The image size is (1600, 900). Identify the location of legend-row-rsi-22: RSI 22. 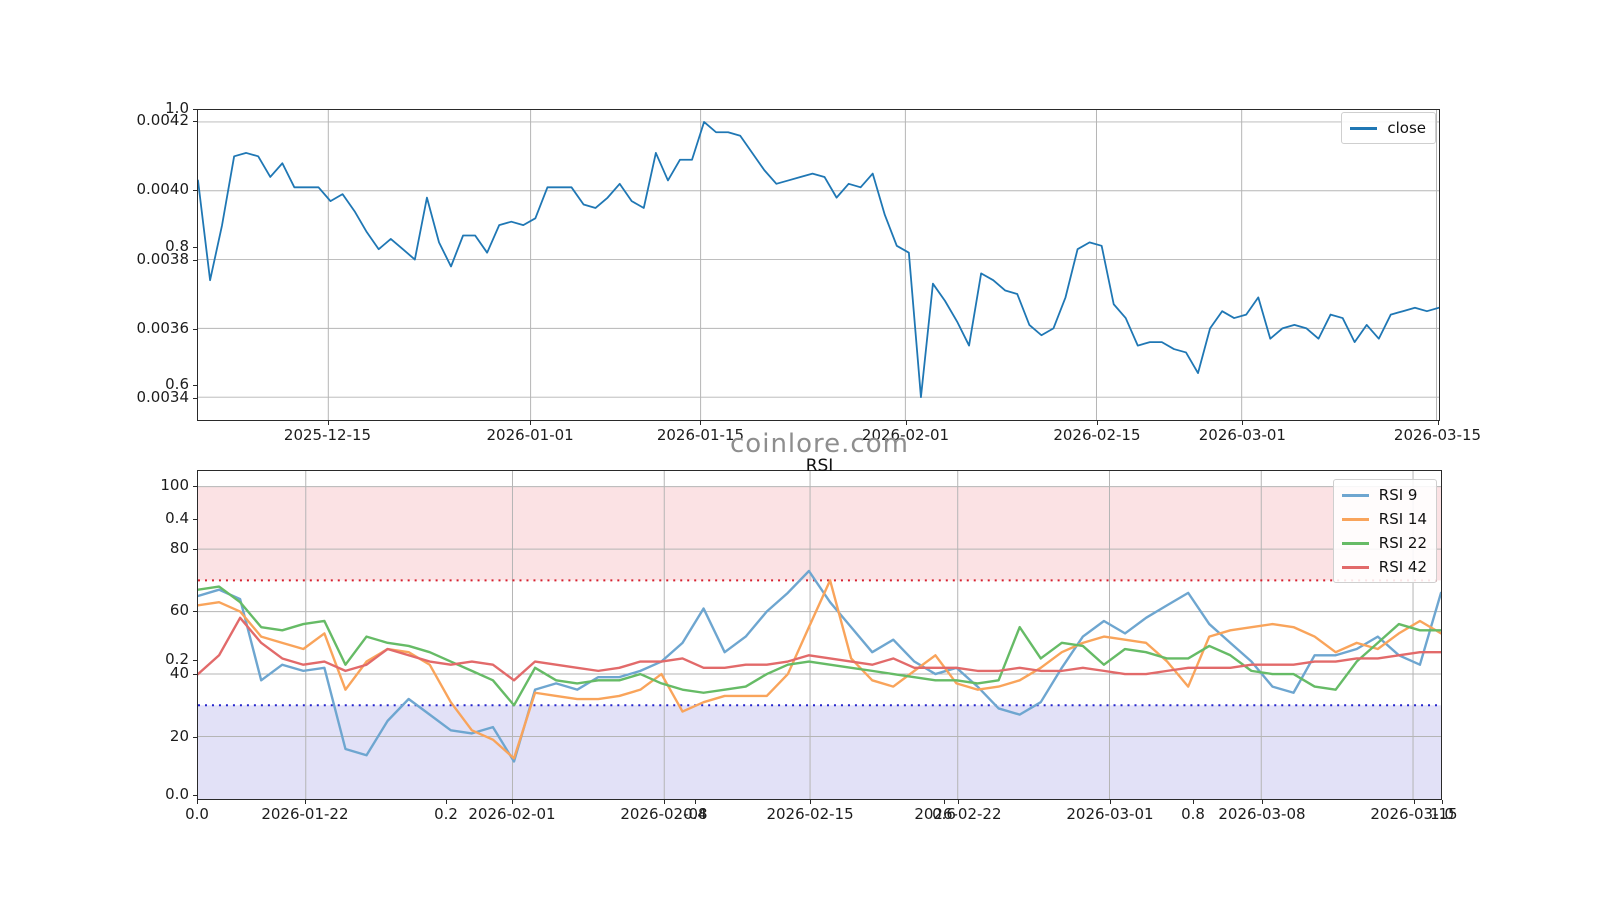
(1384, 543).